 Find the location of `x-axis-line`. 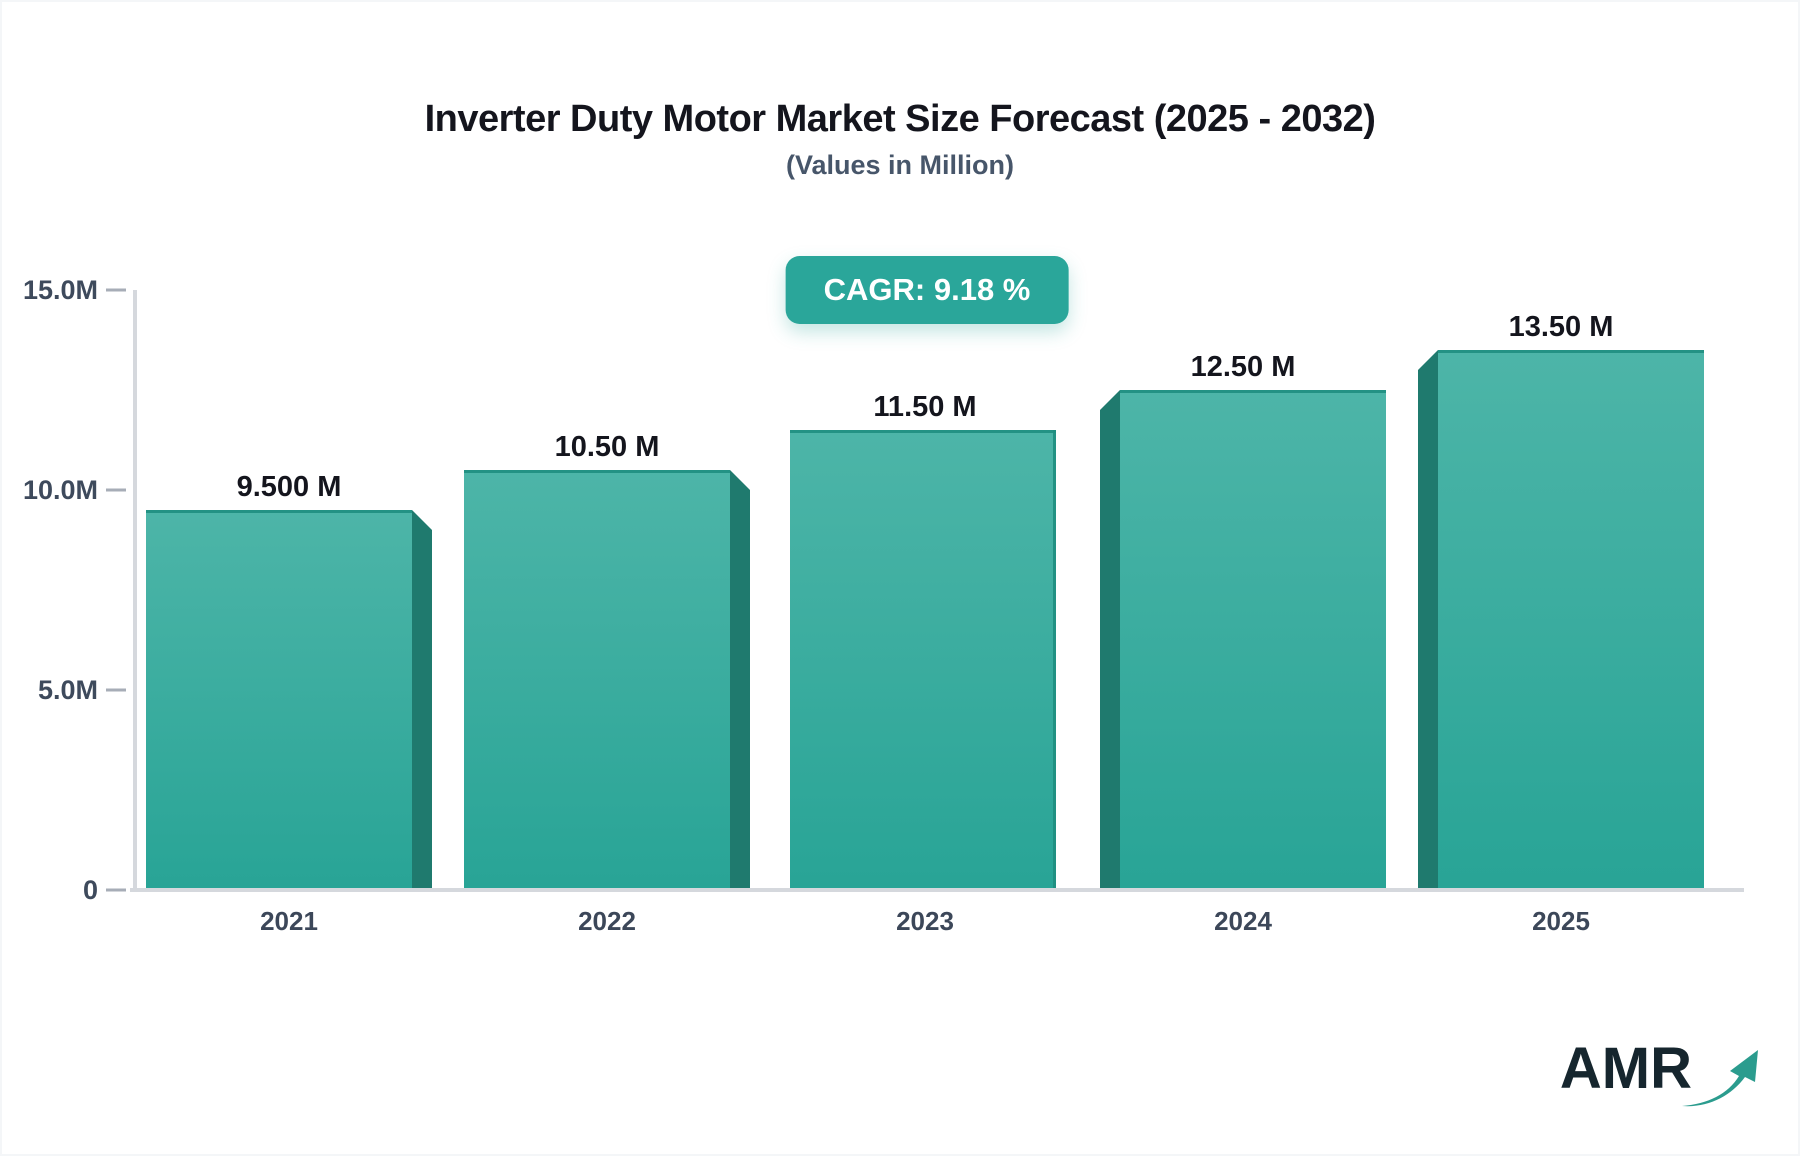

x-axis-line is located at coordinates (937, 890).